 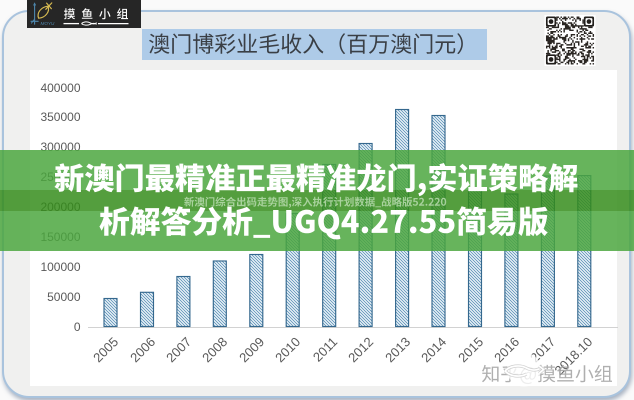 I want to click on svg-text: MOYU, so click(x=48, y=23).